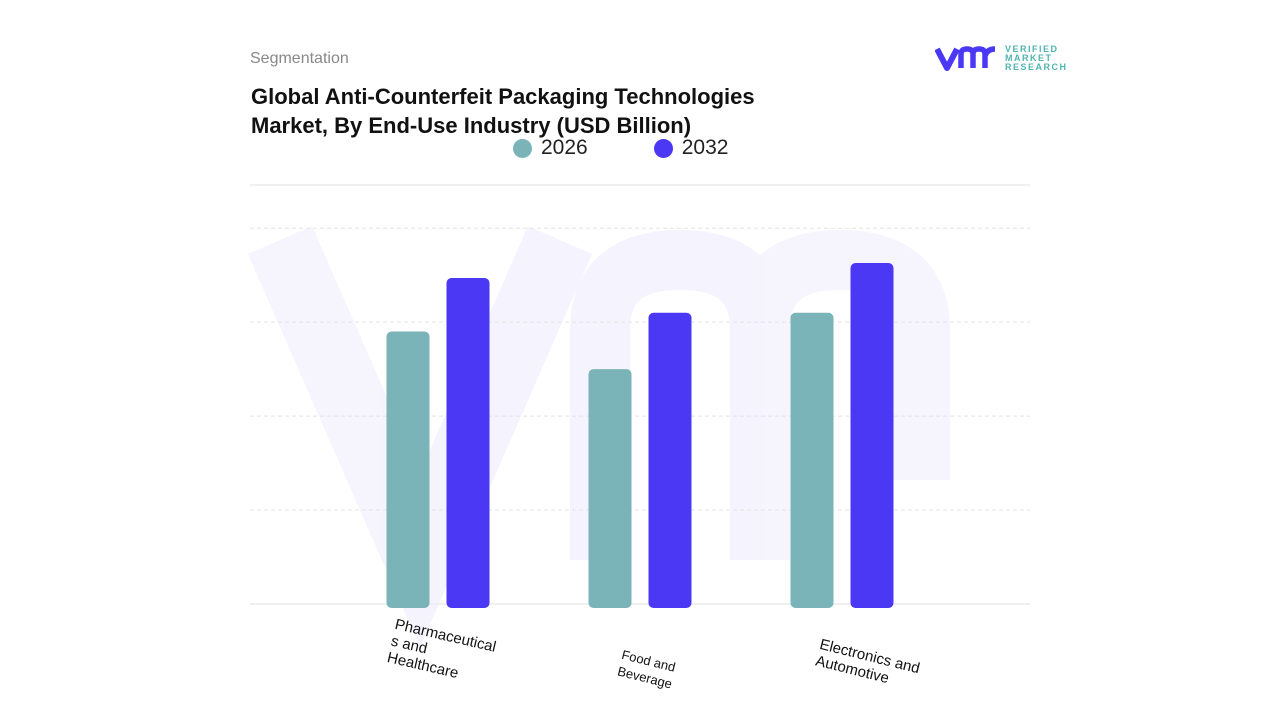 The image size is (1280, 720). Describe the element at coordinates (299, 58) in the screenshot. I see `section-label: Segmentation` at that location.